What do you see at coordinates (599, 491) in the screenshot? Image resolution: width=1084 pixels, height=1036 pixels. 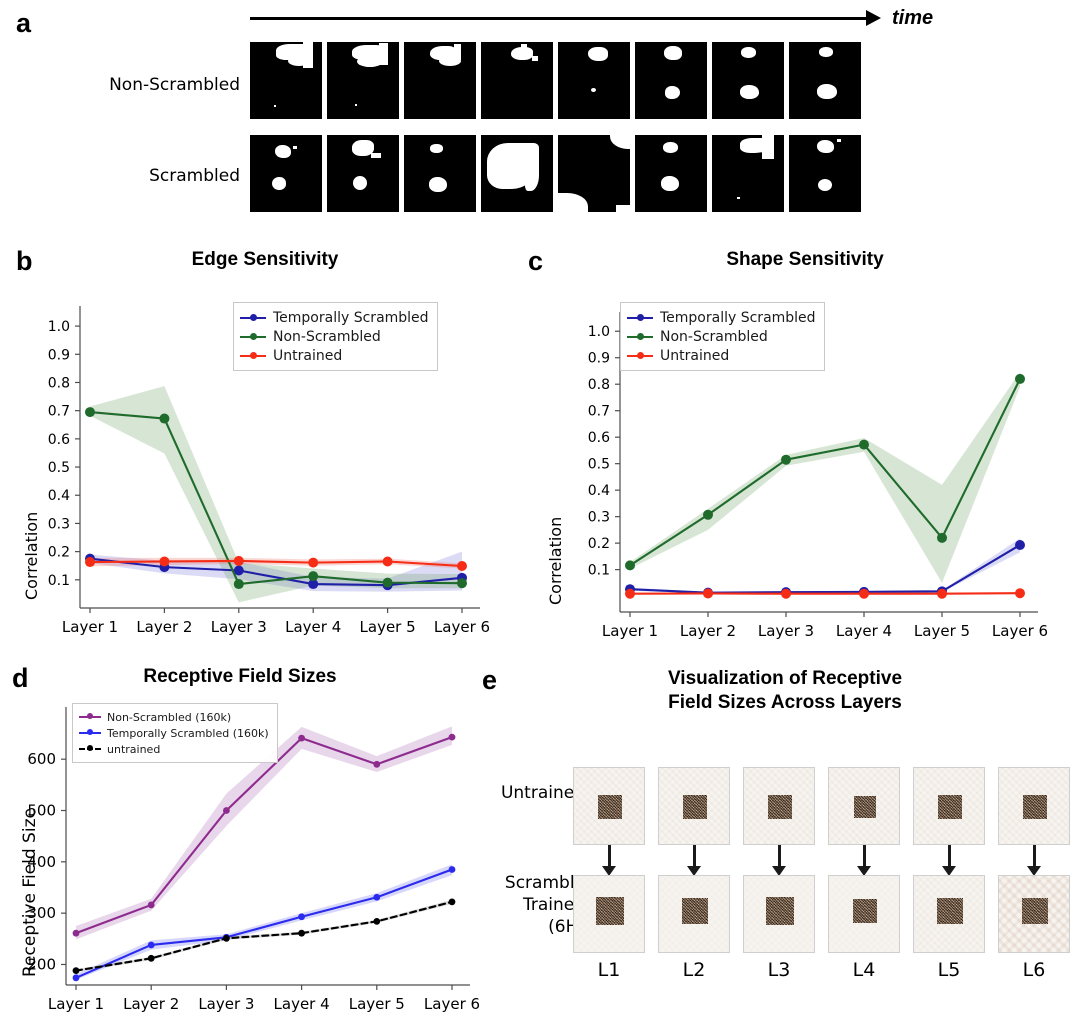 I see `y-tick-label: 0.4` at bounding box center [599, 491].